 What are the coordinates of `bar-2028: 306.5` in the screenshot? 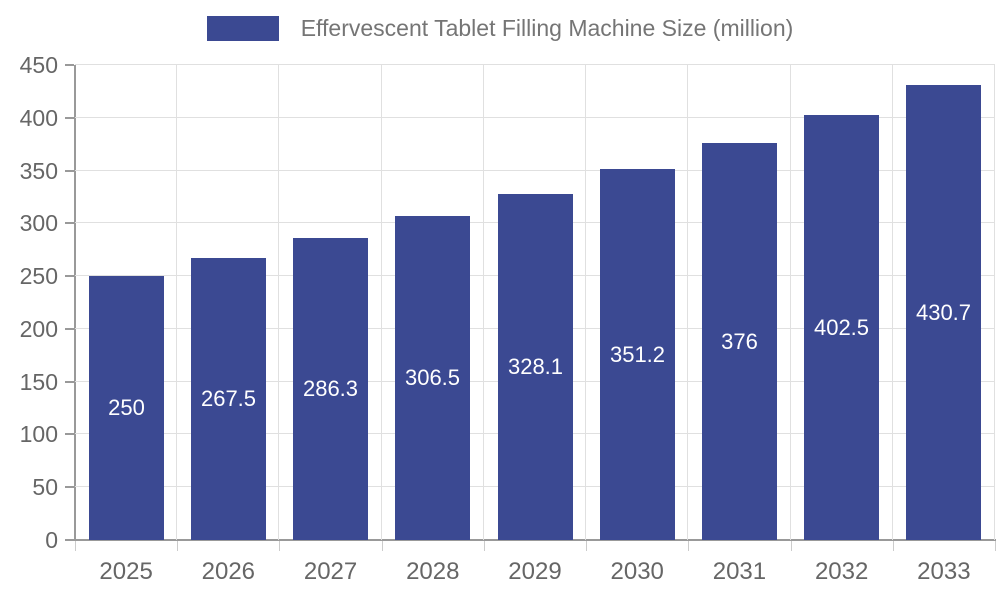 It's located at (432, 378).